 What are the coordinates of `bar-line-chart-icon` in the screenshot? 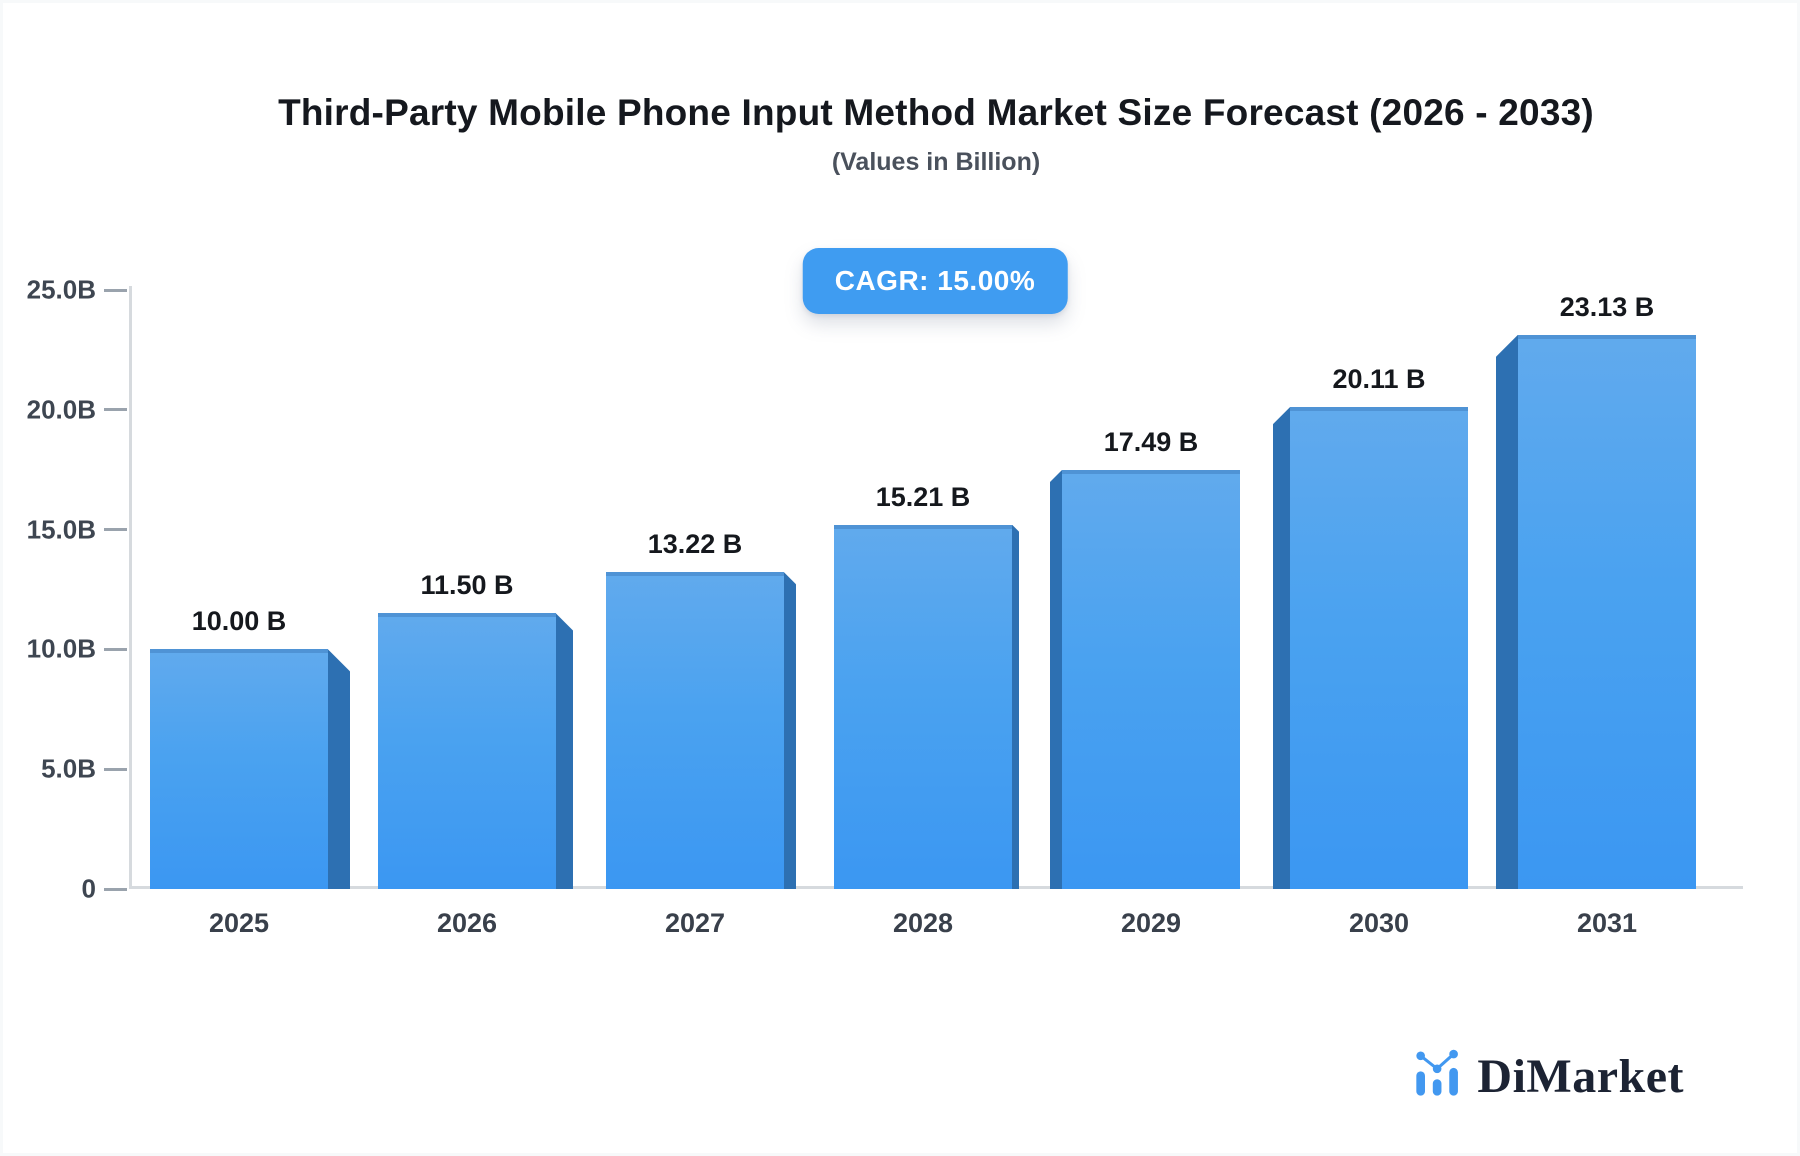 It's located at (1437, 1072).